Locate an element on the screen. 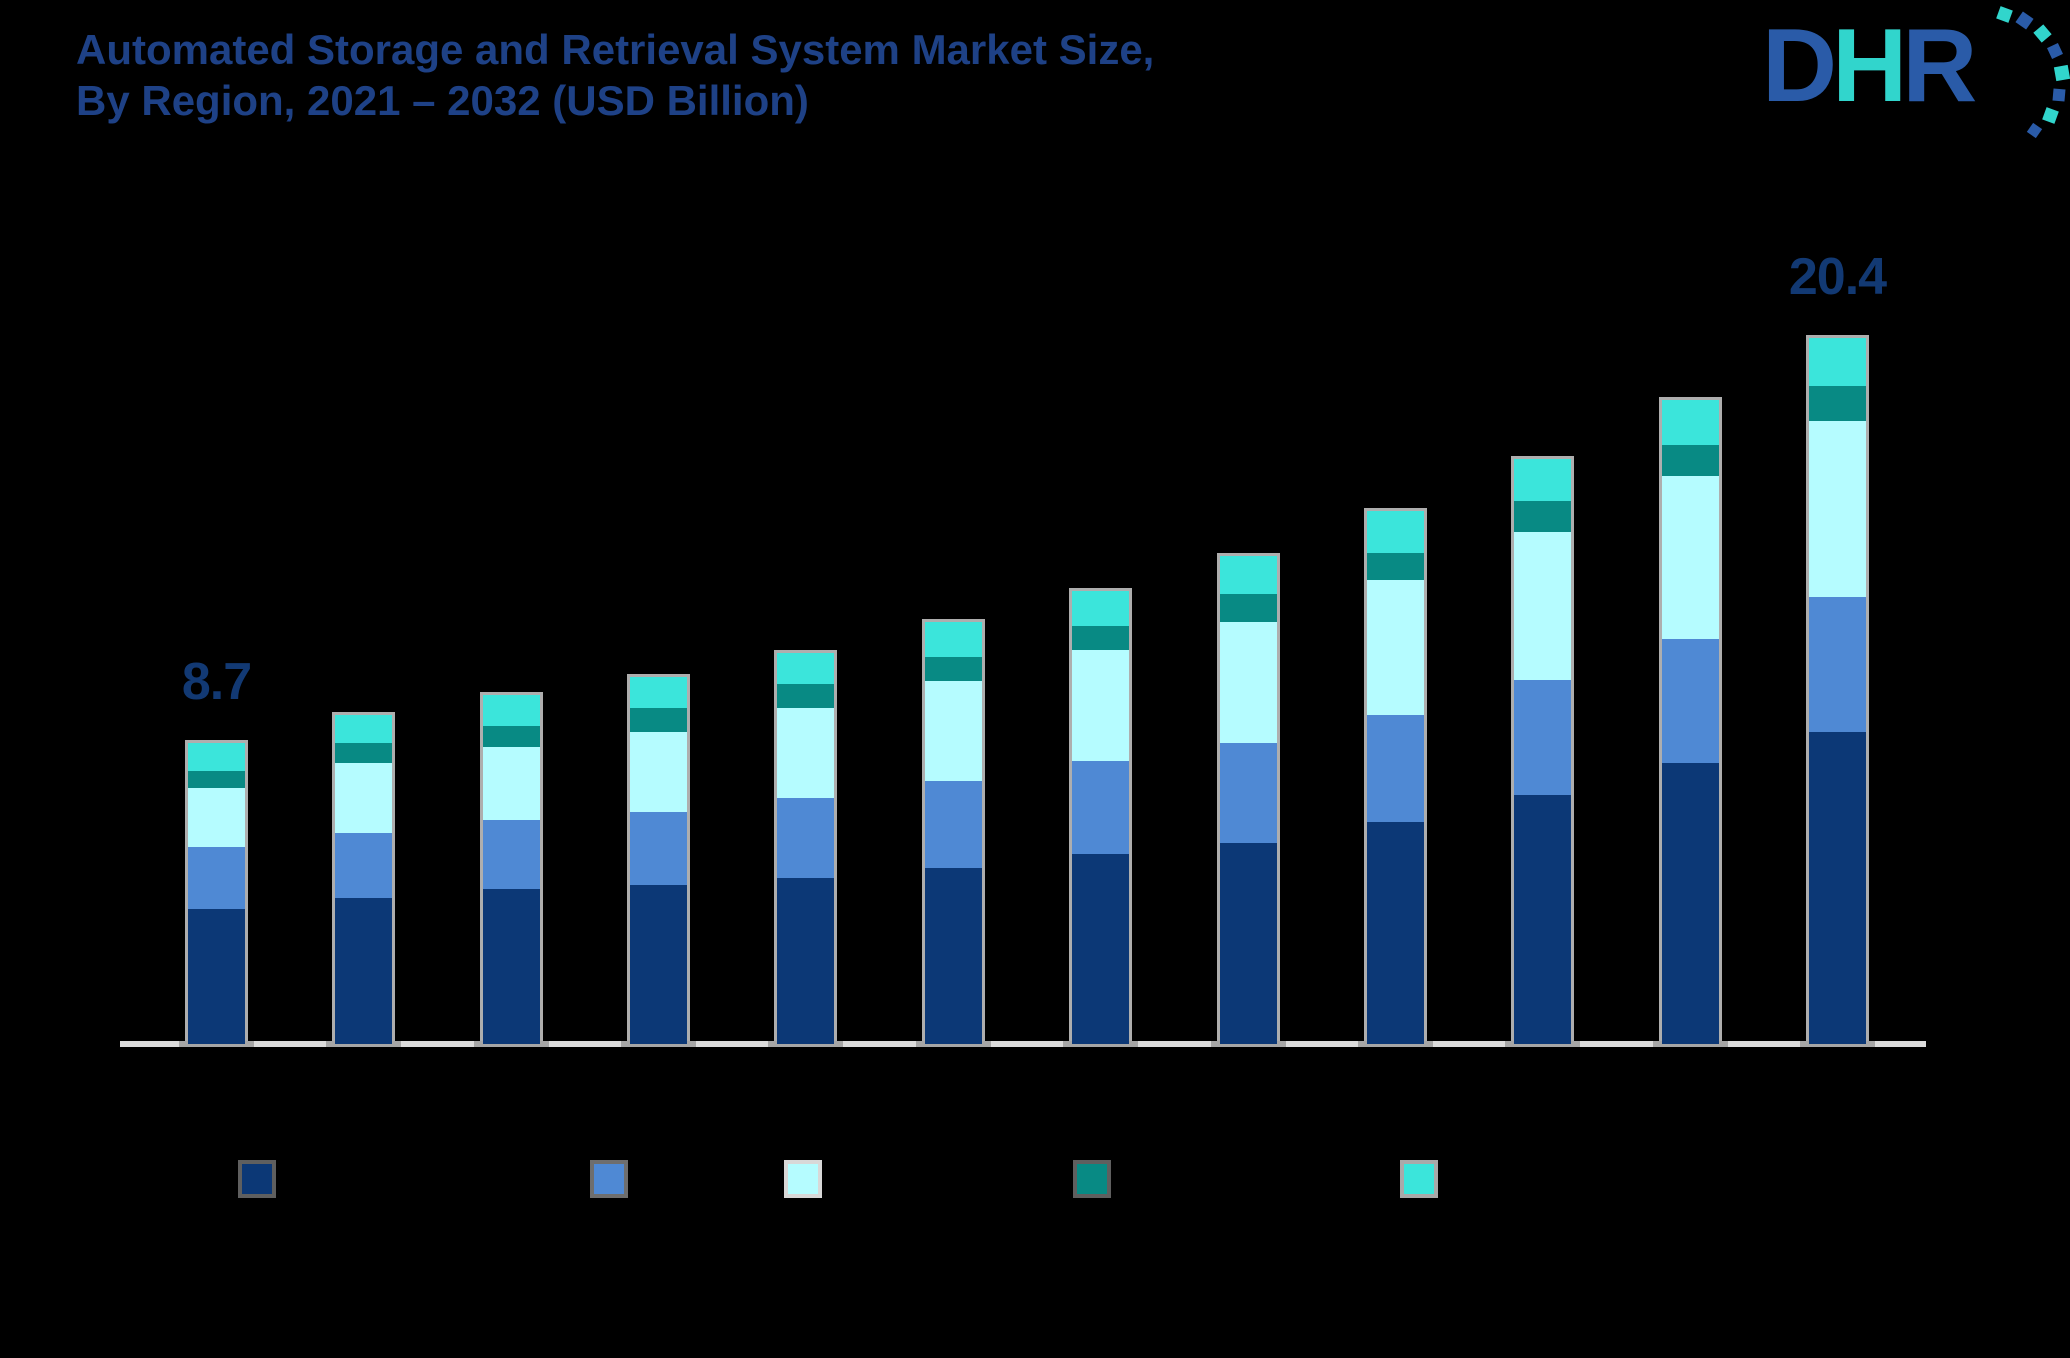  bar-segment-blue-2029 is located at coordinates (1395, 769).